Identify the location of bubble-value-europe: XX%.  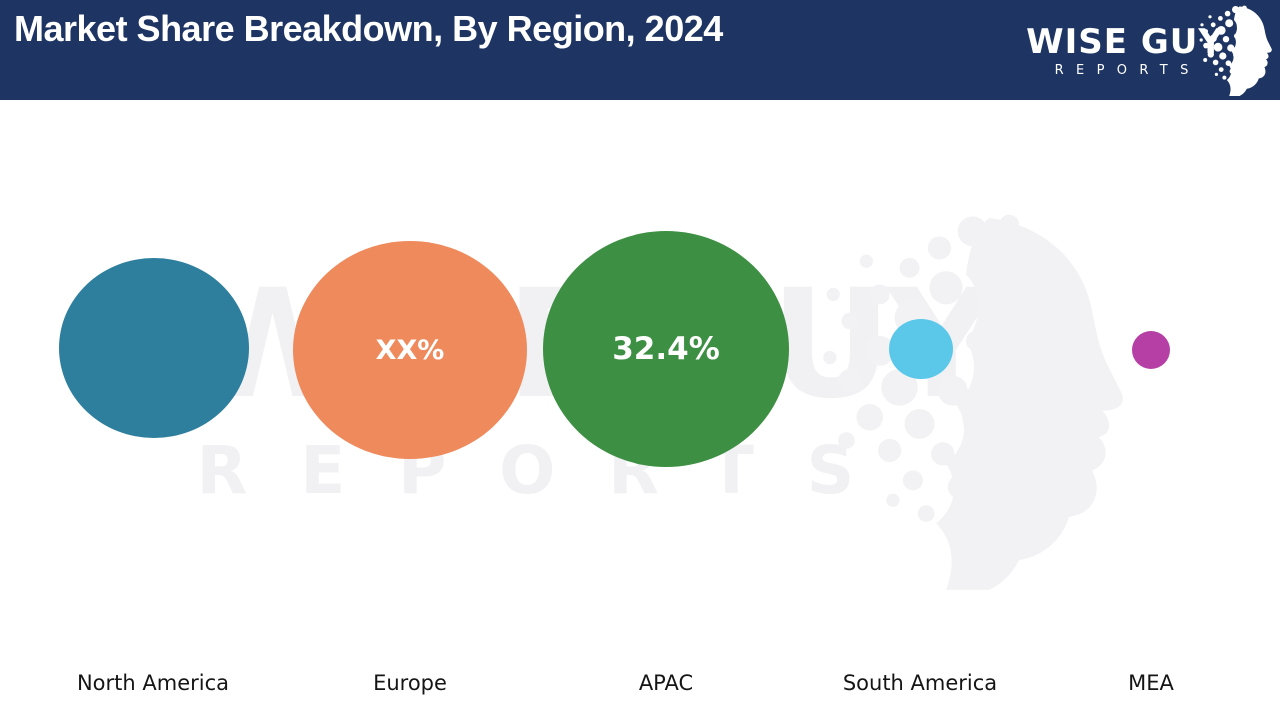
(410, 350).